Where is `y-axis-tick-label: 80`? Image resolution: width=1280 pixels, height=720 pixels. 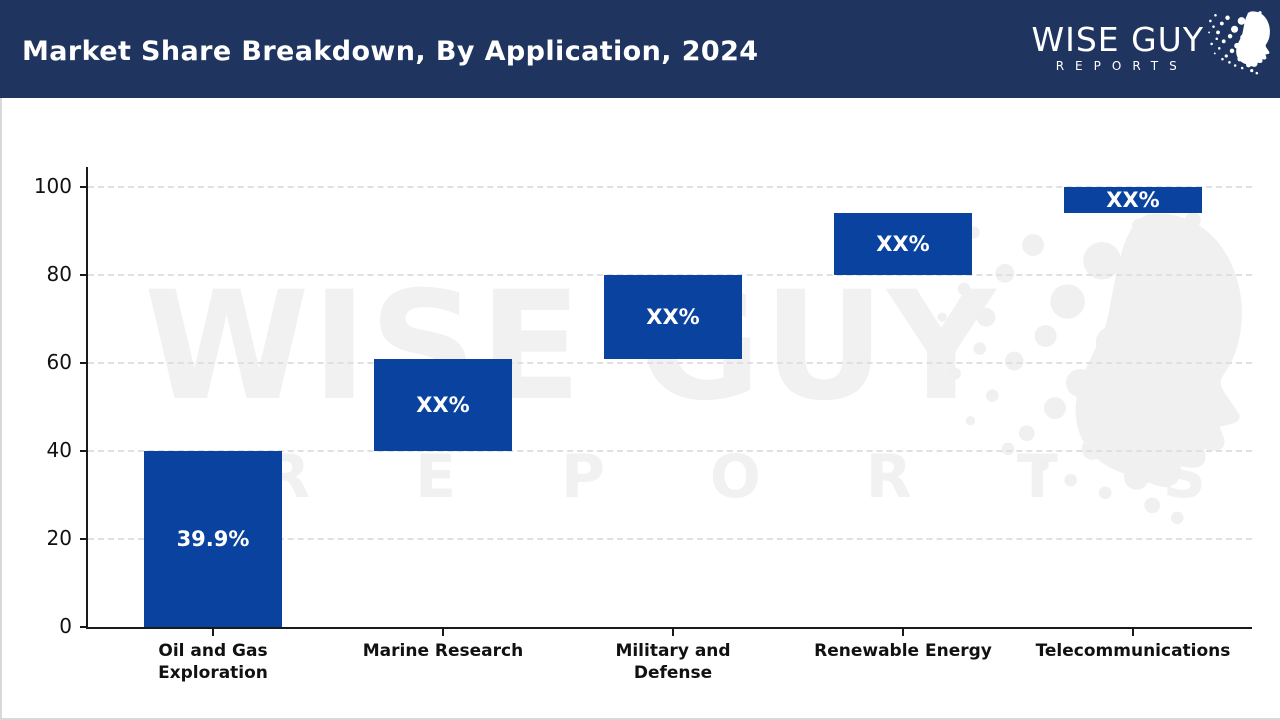 y-axis-tick-label: 80 is located at coordinates (59, 274).